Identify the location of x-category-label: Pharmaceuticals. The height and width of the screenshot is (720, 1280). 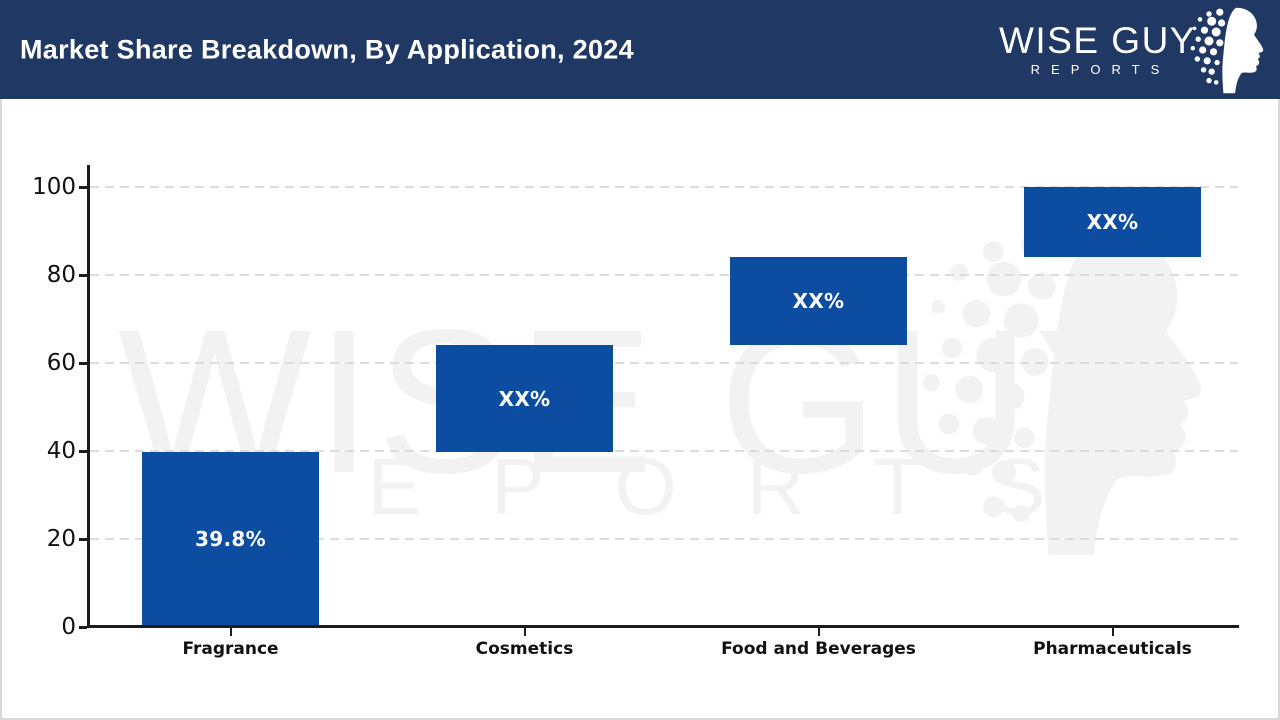
(1112, 649).